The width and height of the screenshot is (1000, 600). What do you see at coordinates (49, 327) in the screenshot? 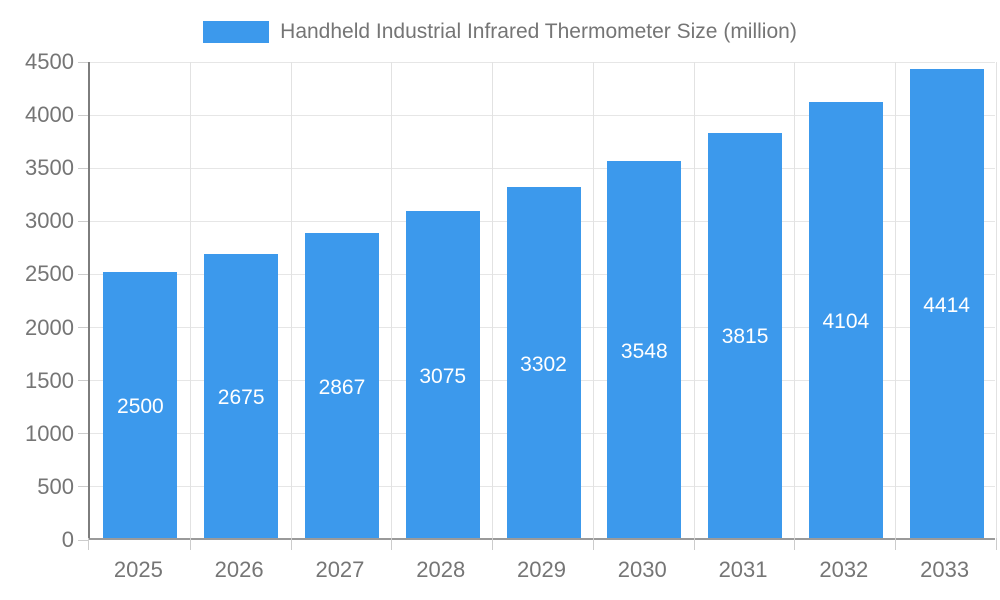
I see `y-axis-tick-label: 2000` at bounding box center [49, 327].